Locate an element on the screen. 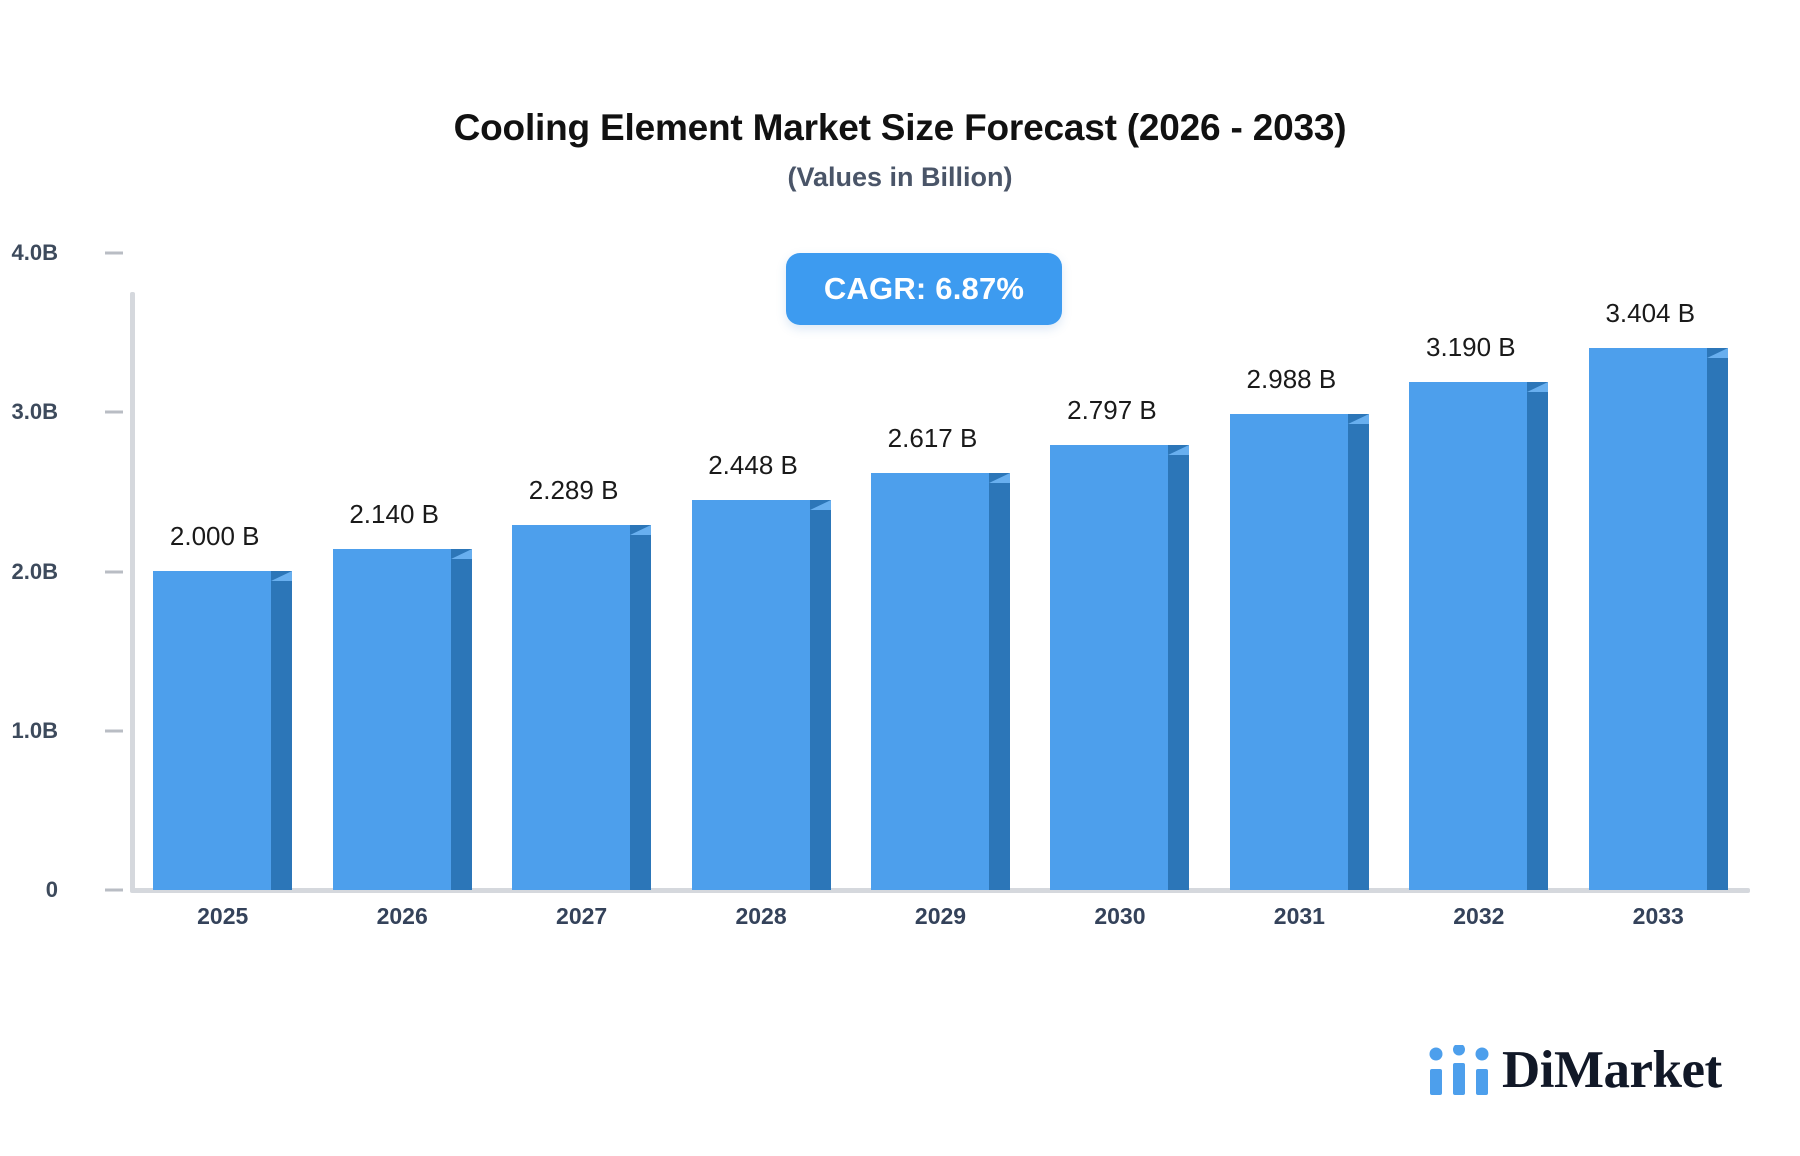 This screenshot has width=1800, height=1156. y-axis-tick-label: 4.0B is located at coordinates (34, 252).